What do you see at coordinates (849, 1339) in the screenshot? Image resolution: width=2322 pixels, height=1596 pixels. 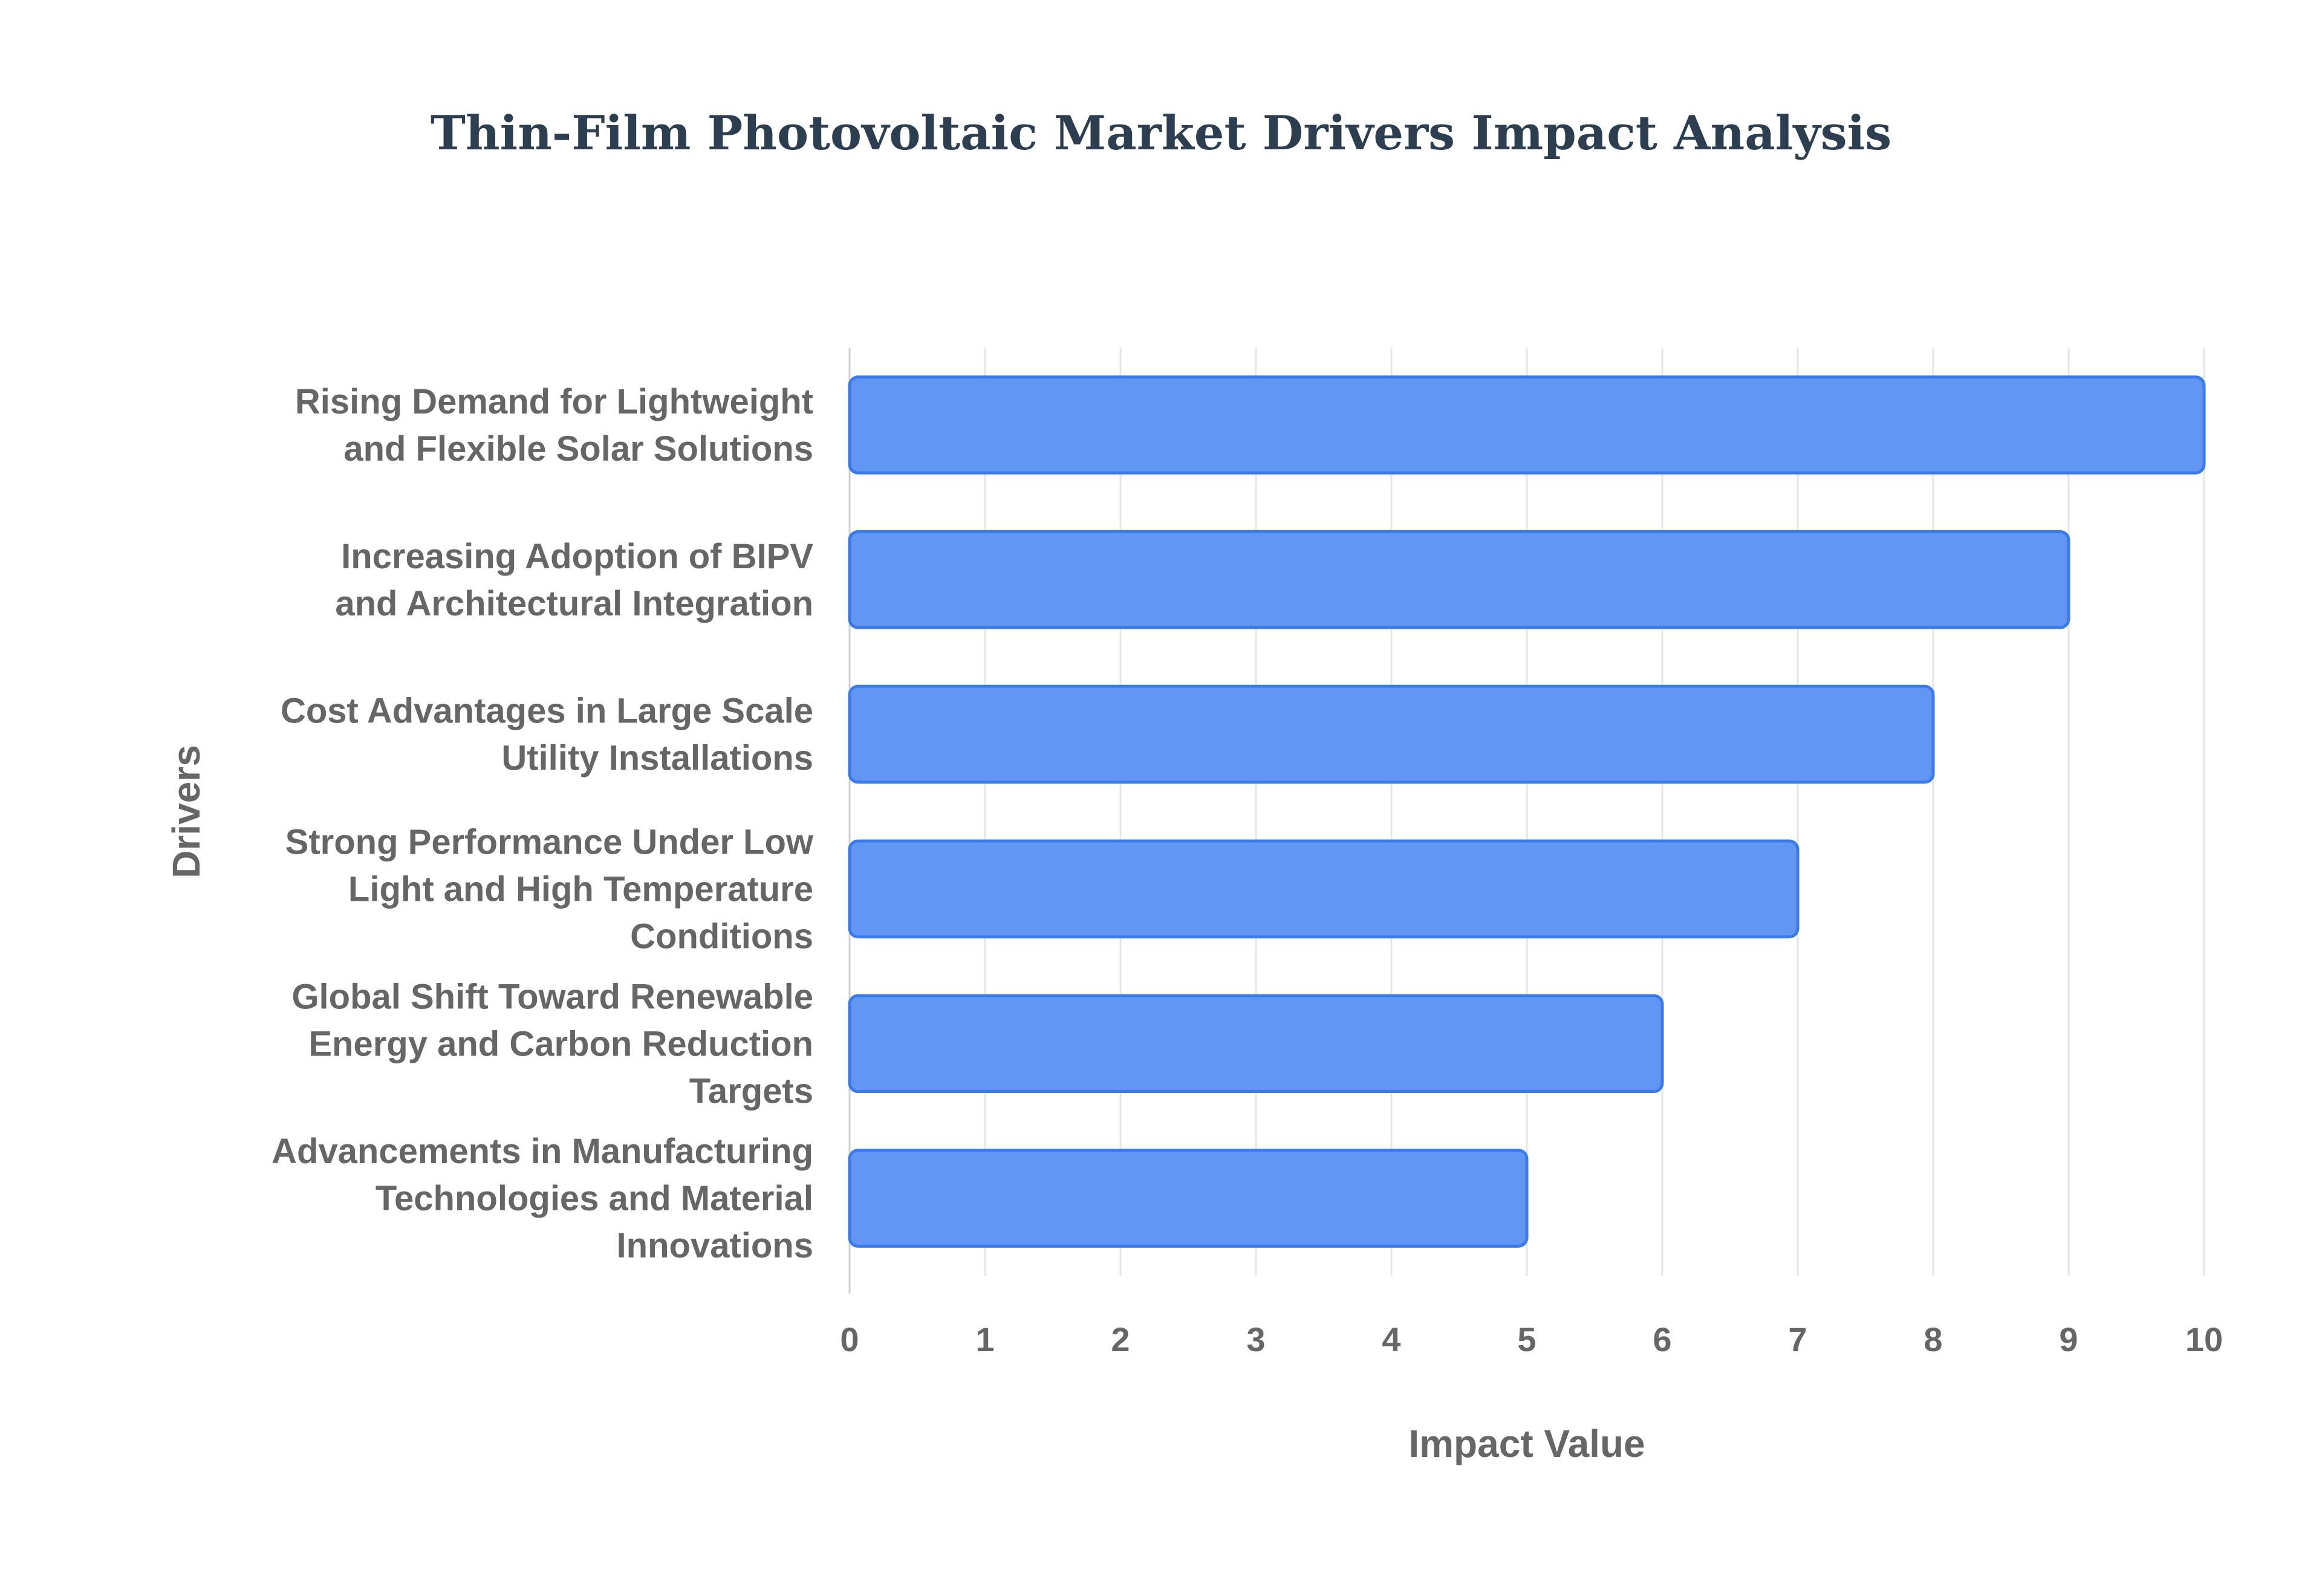 I see `x-tick-label-0: 0` at bounding box center [849, 1339].